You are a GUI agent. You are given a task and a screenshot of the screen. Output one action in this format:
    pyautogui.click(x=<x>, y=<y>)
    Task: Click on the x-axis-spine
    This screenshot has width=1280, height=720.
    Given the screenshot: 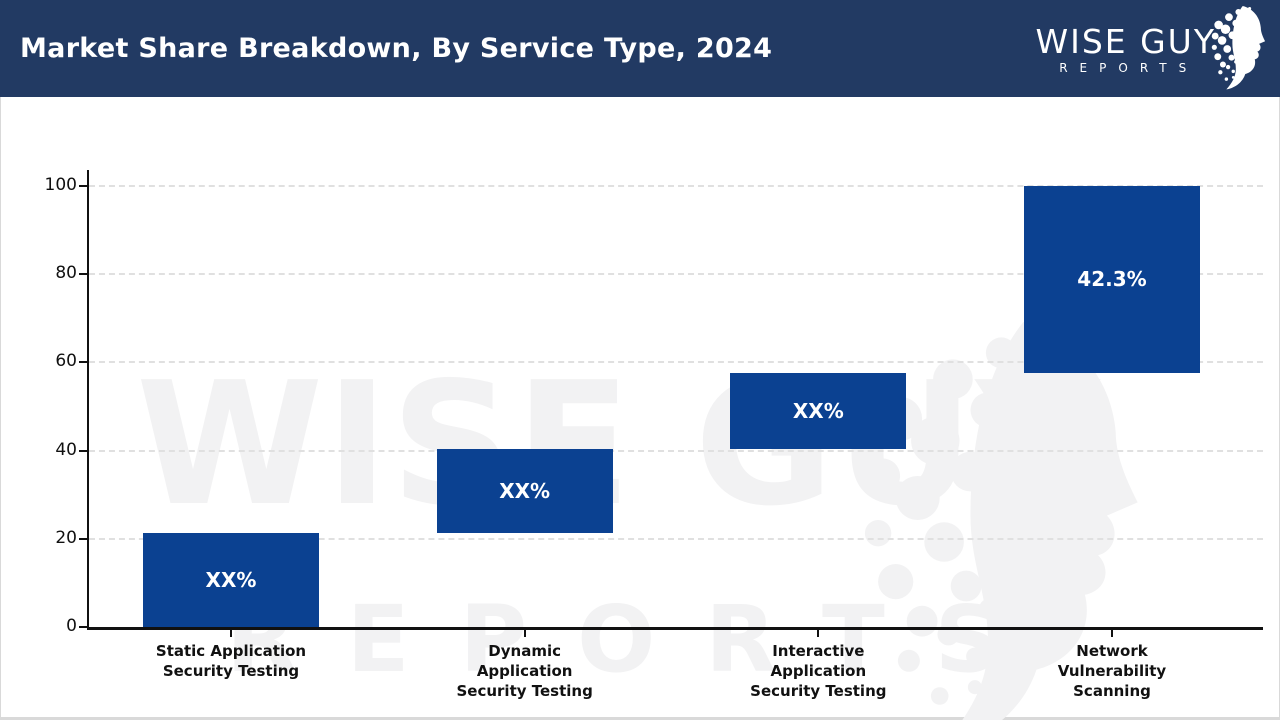 What is the action you would take?
    pyautogui.click(x=675, y=628)
    